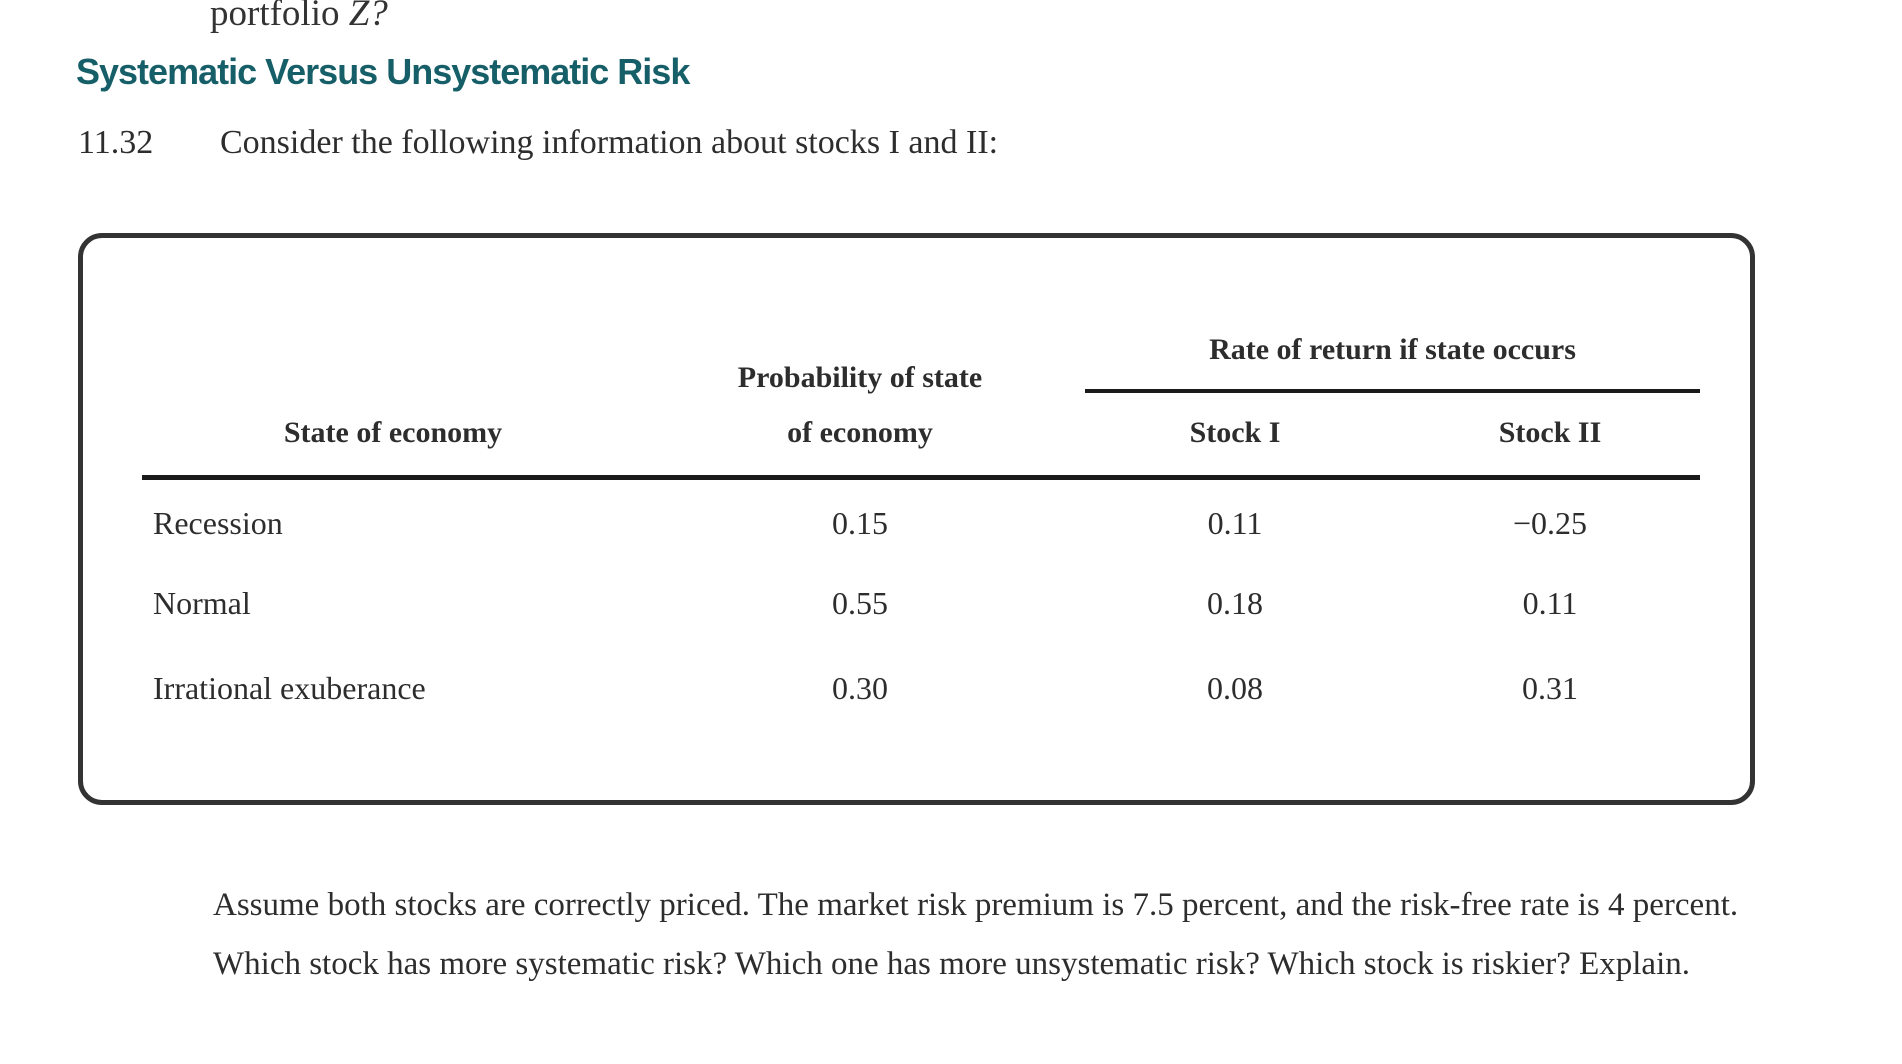 The height and width of the screenshot is (1064, 1902). What do you see at coordinates (860, 432) in the screenshot?
I see `probability-header-line2: of economy` at bounding box center [860, 432].